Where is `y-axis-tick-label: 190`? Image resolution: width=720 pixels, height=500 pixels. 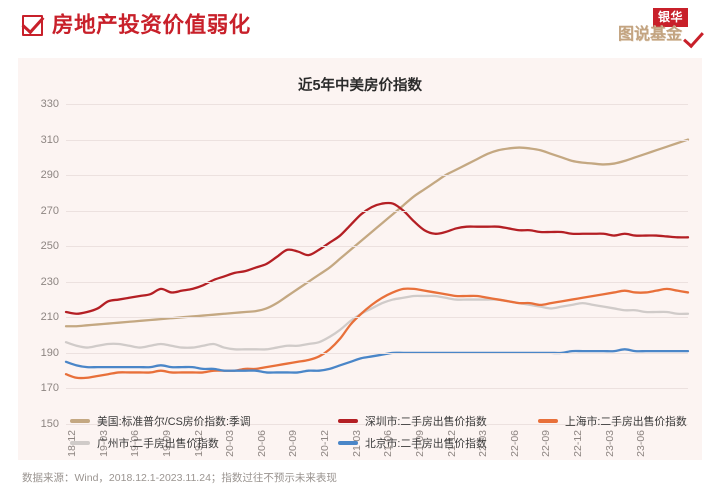 y-axis-tick-label: 190 is located at coordinates (49, 352).